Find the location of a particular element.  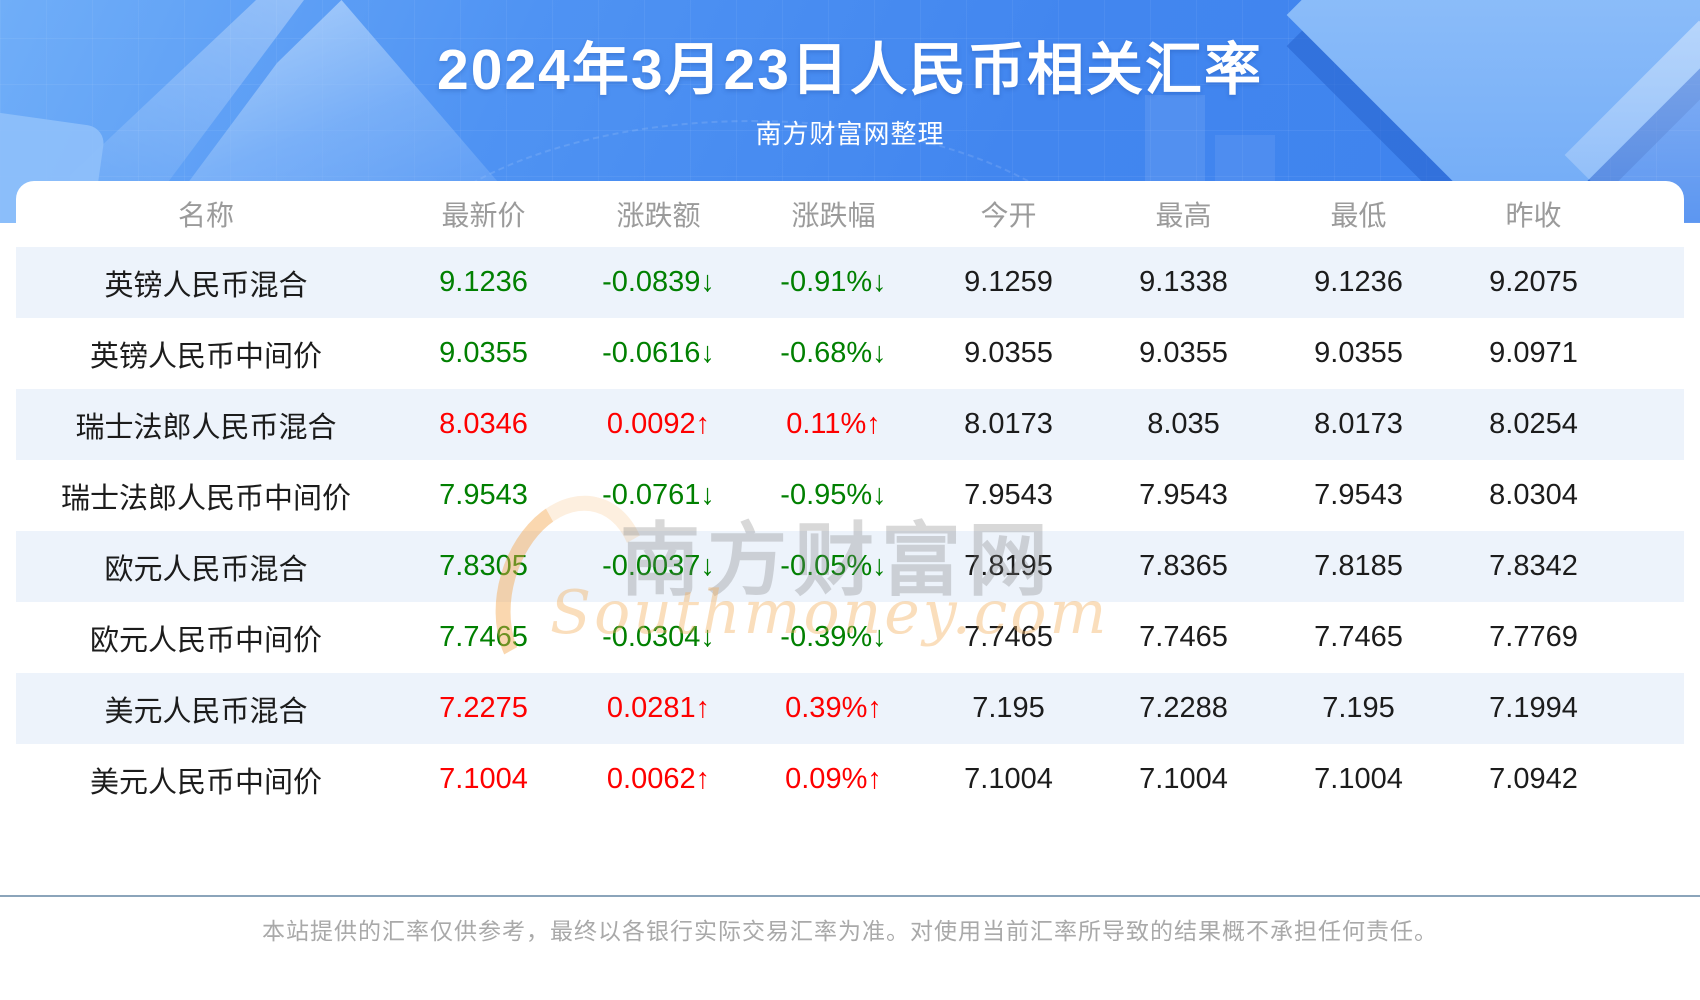

cell-change-percent: -0.91%↓ is located at coordinates (833, 282).